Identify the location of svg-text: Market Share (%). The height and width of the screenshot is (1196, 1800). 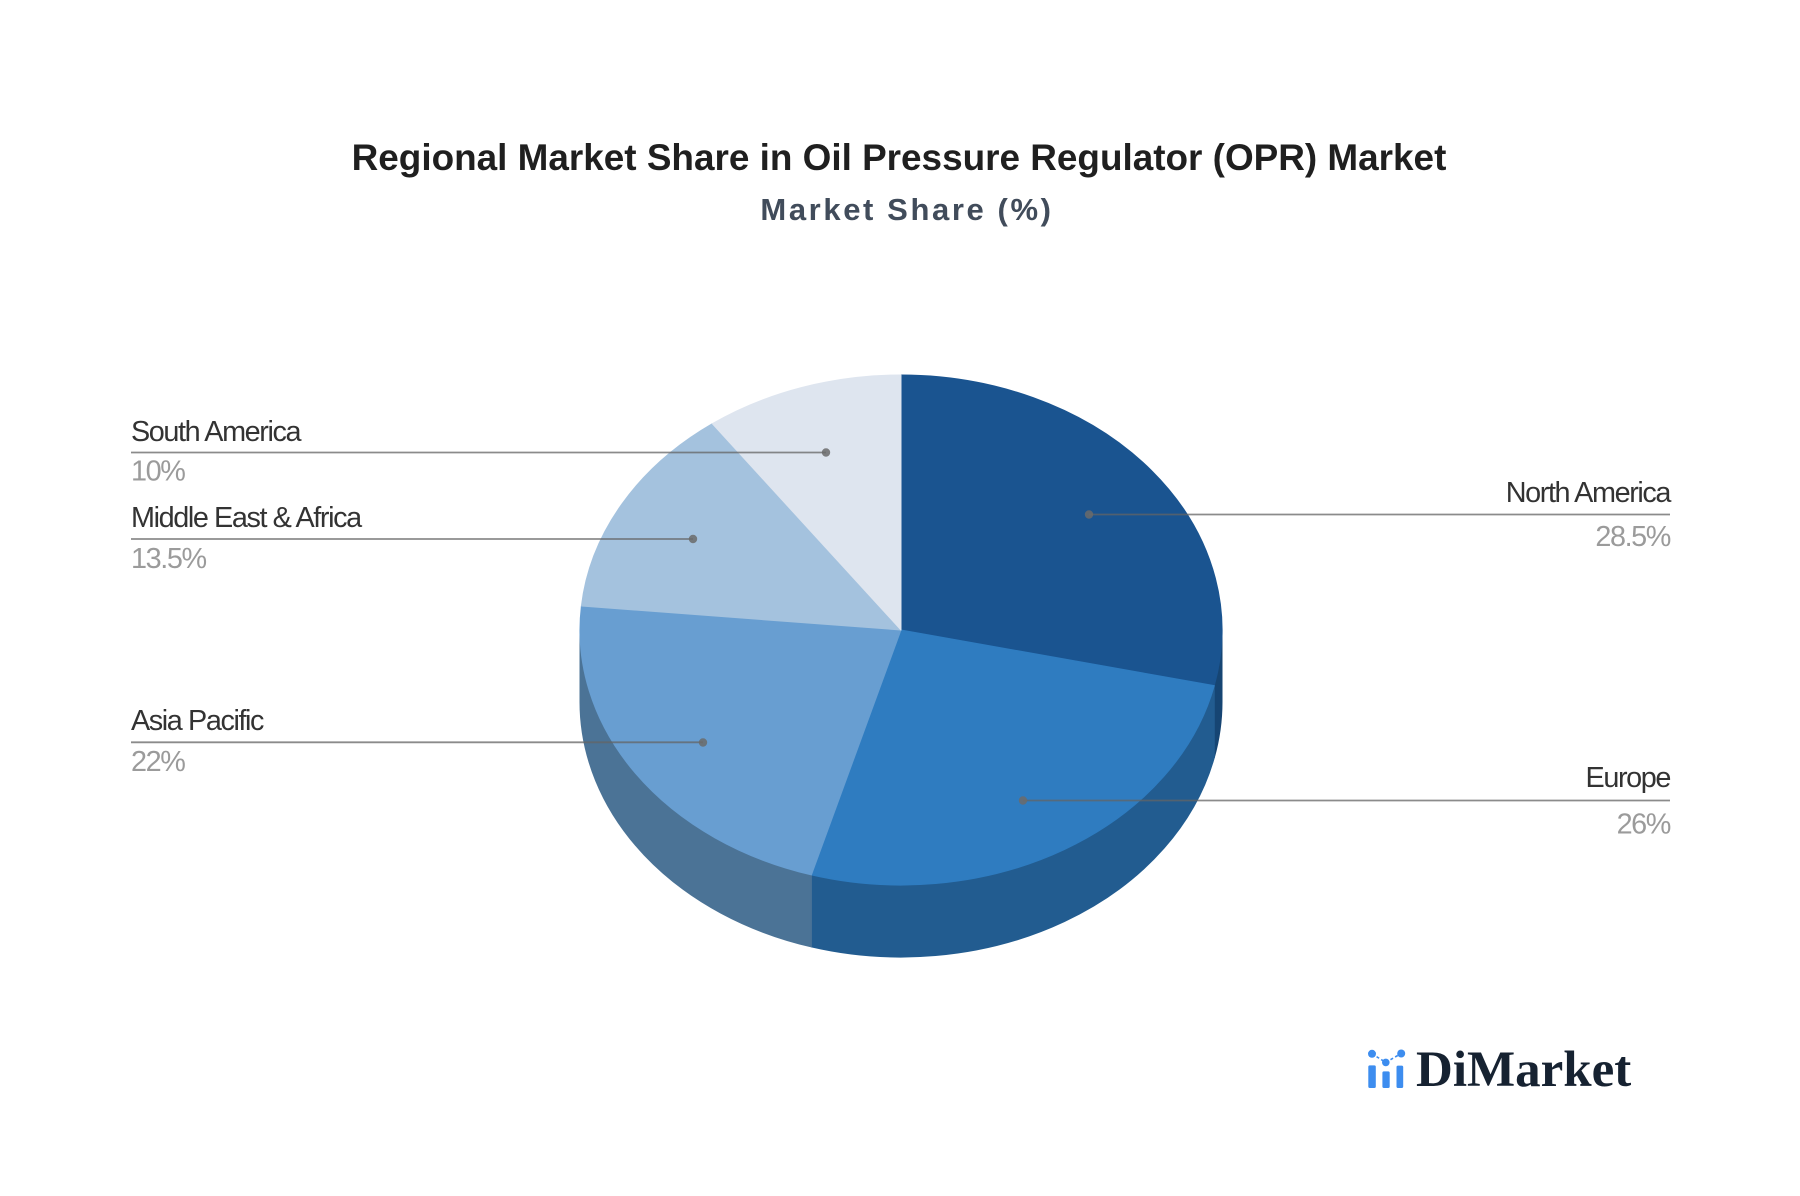
(906, 209).